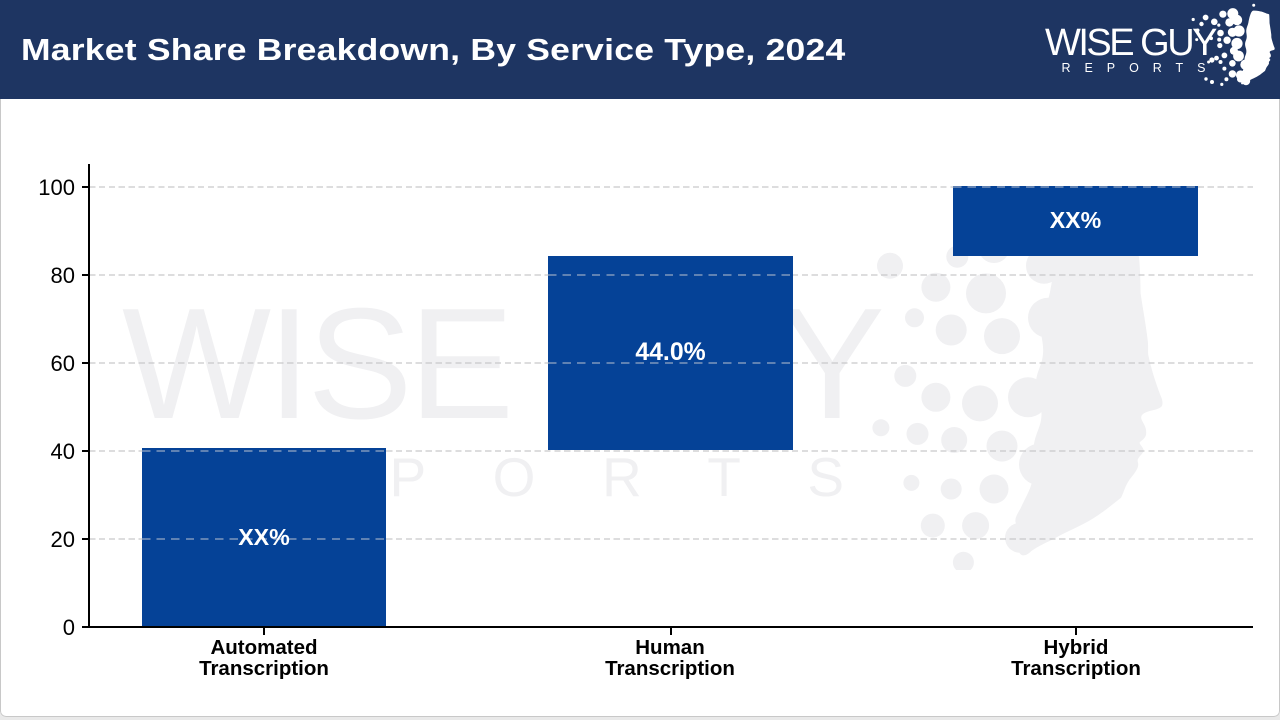 The image size is (1280, 720). Describe the element at coordinates (1131, 43) in the screenshot. I see `svg-text: WISE GUY` at that location.